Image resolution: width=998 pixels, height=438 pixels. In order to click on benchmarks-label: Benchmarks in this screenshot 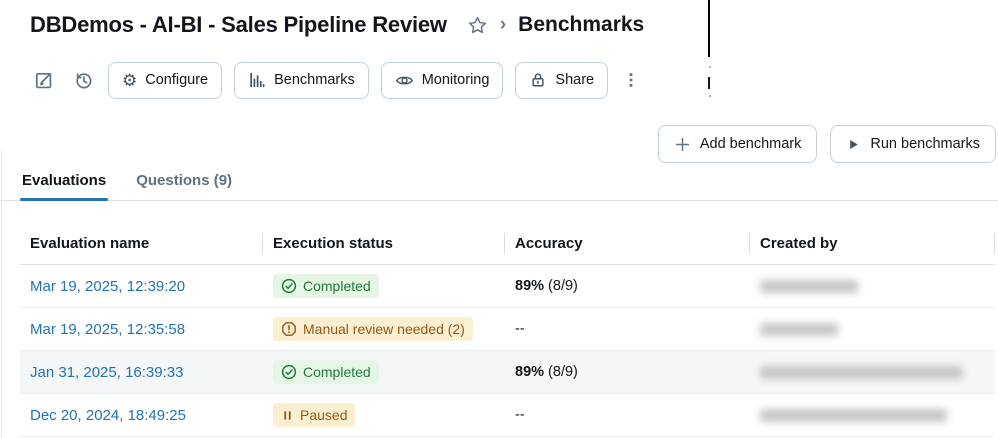, I will do `click(314, 80)`.